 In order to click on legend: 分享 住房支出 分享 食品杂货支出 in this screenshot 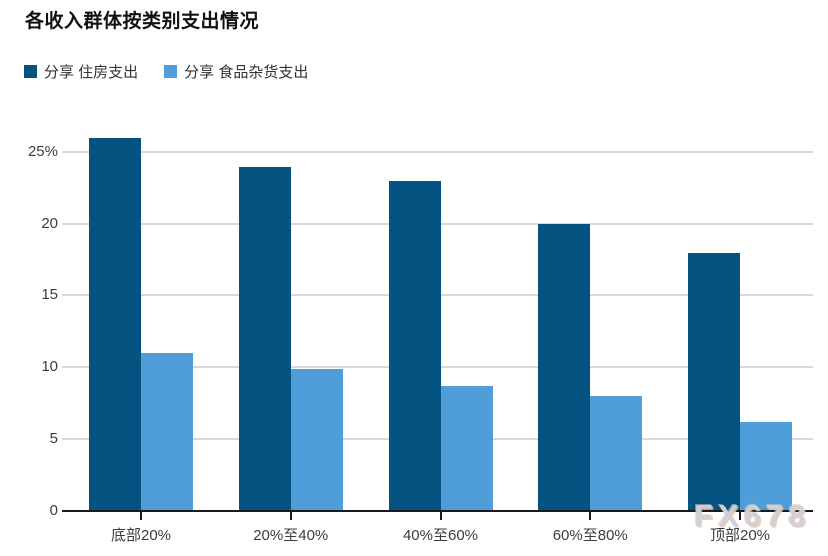, I will do `click(166, 71)`.